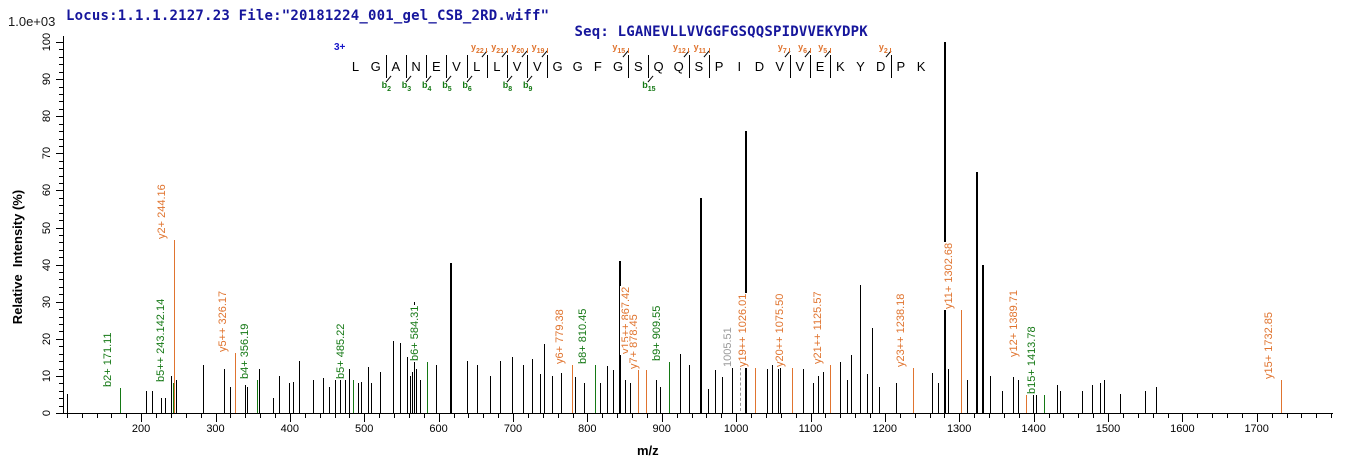 This screenshot has width=1362, height=473. I want to click on y-ion-site-label: y7, so click(782, 48).